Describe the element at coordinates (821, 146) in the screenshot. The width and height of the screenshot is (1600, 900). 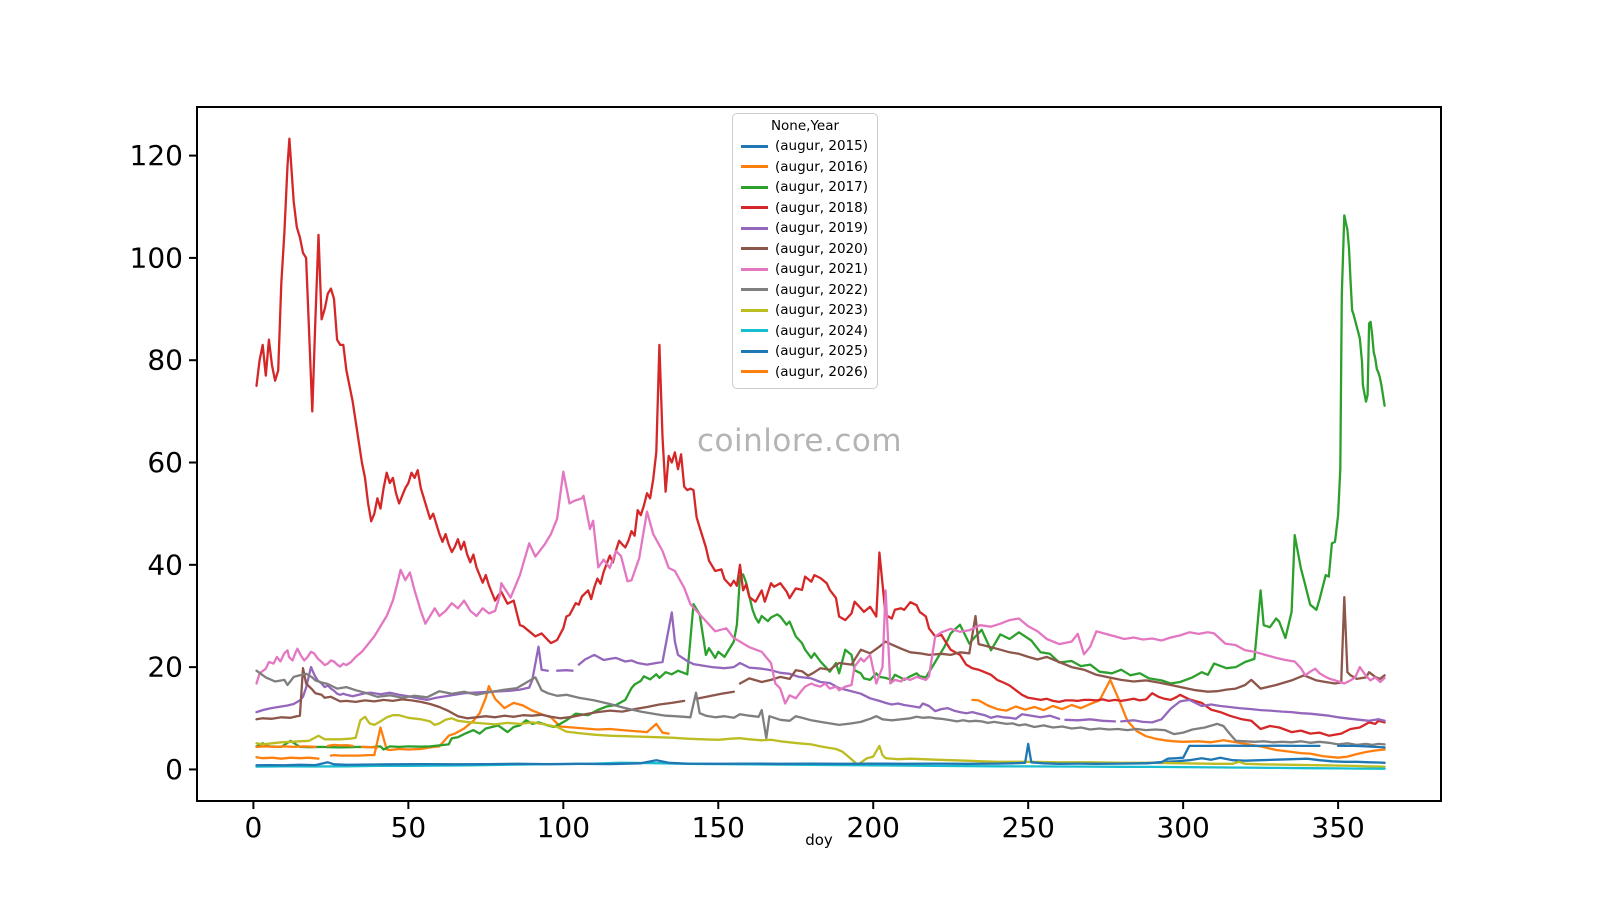
I see `legend-item-label: (augur, 2015)` at that location.